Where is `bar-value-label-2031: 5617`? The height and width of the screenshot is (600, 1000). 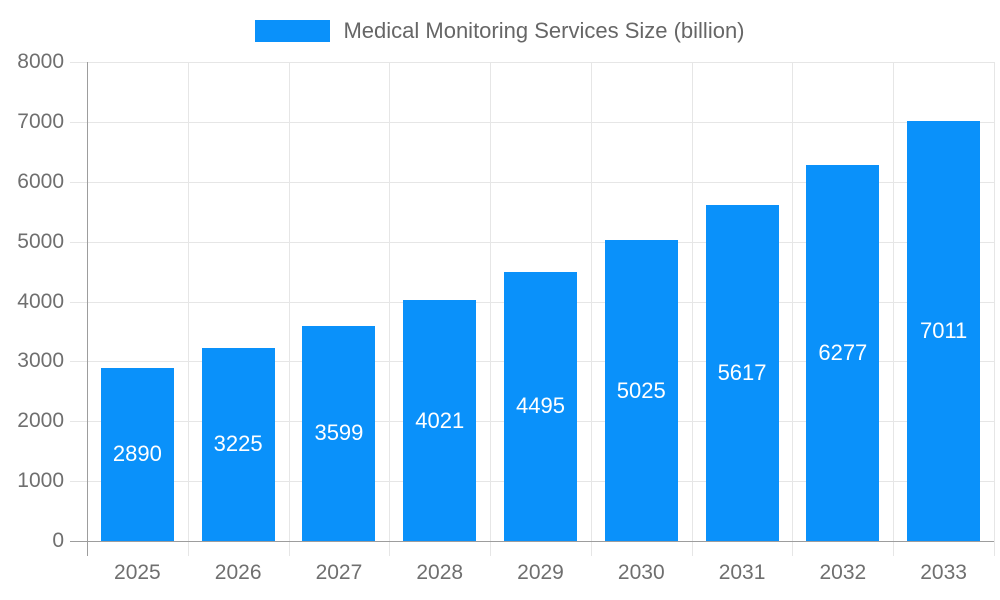 bar-value-label-2031: 5617 is located at coordinates (742, 372).